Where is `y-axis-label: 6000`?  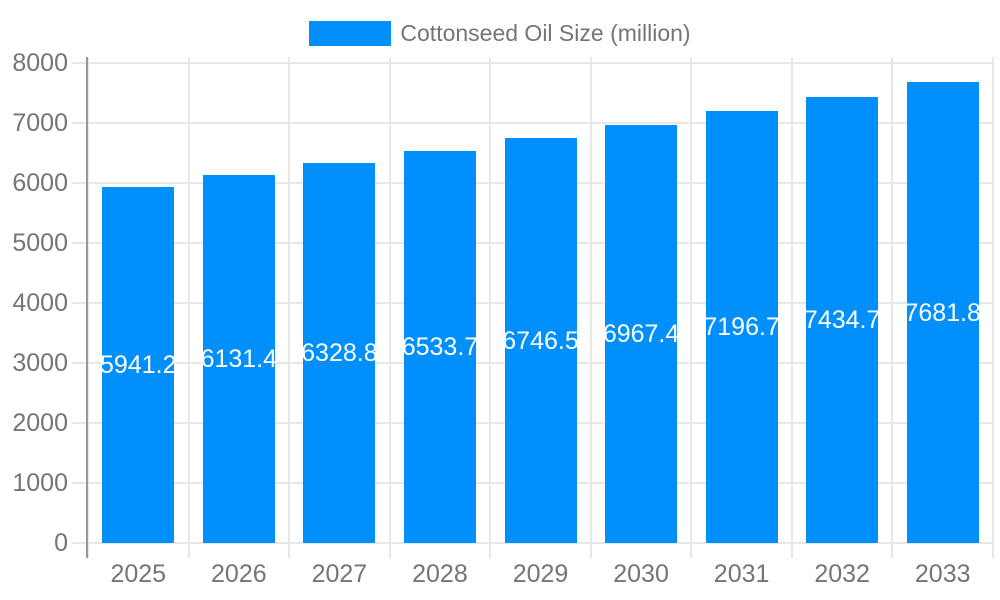 y-axis-label: 6000 is located at coordinates (40, 183).